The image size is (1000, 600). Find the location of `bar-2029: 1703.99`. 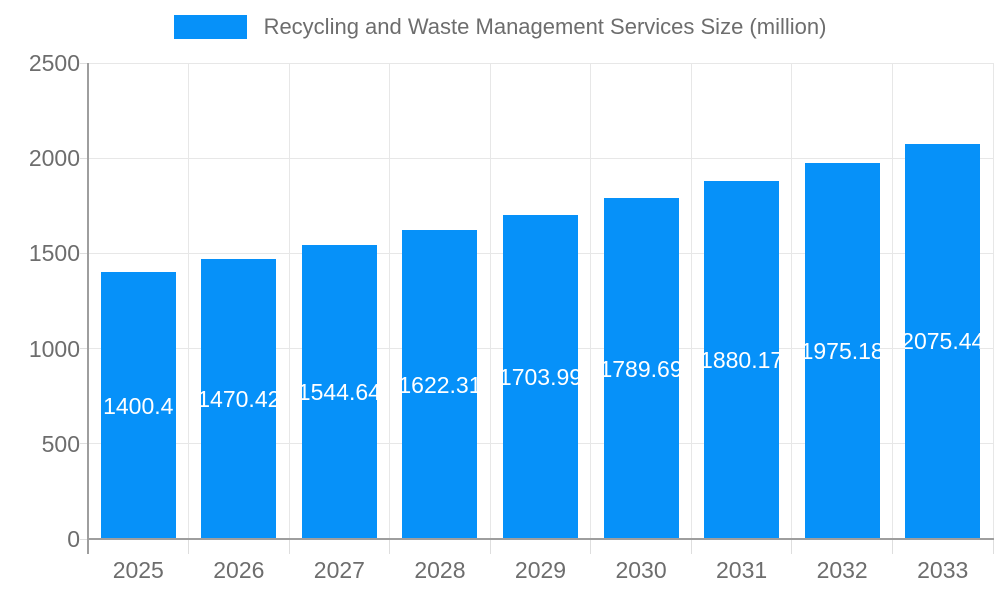

bar-2029: 1703.99 is located at coordinates (540, 376).